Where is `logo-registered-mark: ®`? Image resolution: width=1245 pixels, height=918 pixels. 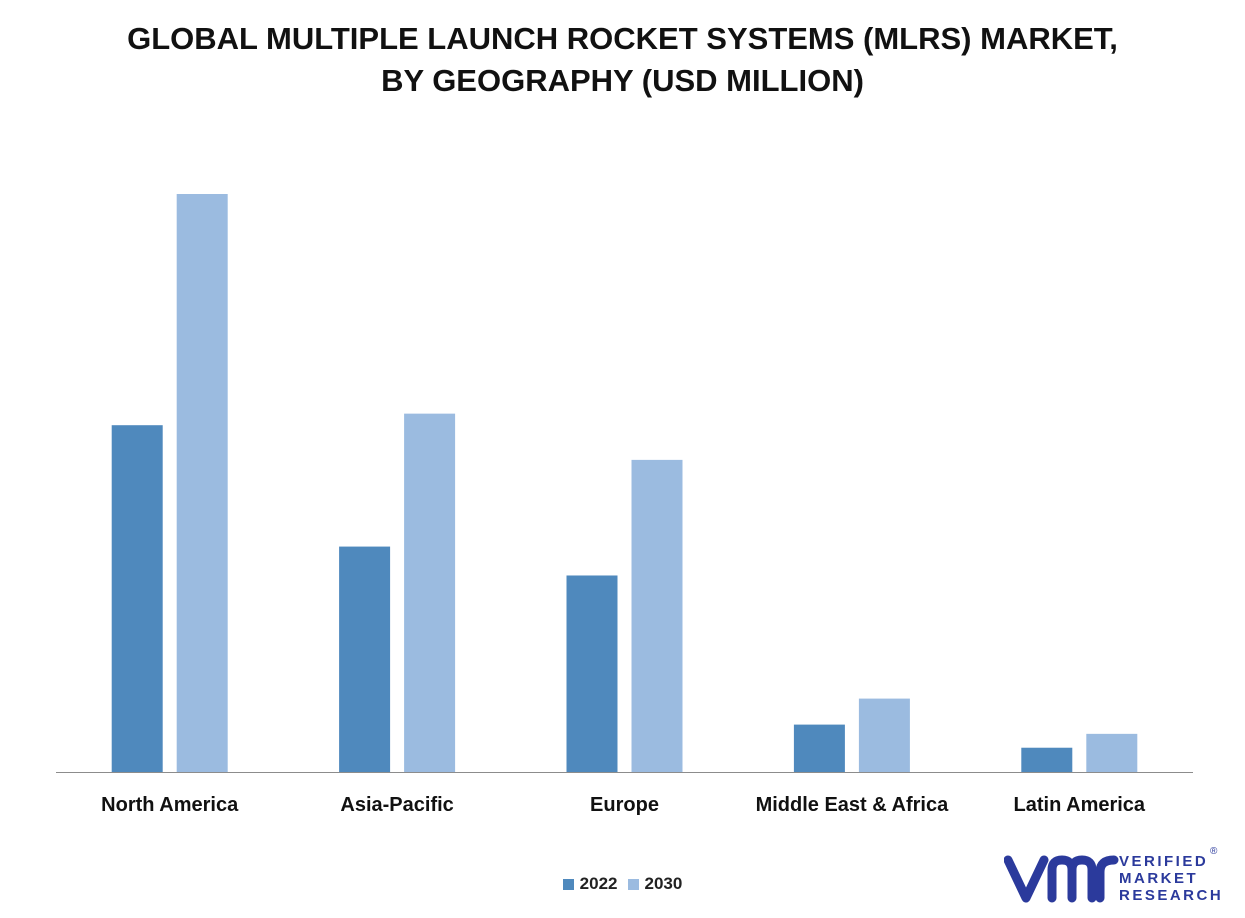 logo-registered-mark: ® is located at coordinates (1214, 851).